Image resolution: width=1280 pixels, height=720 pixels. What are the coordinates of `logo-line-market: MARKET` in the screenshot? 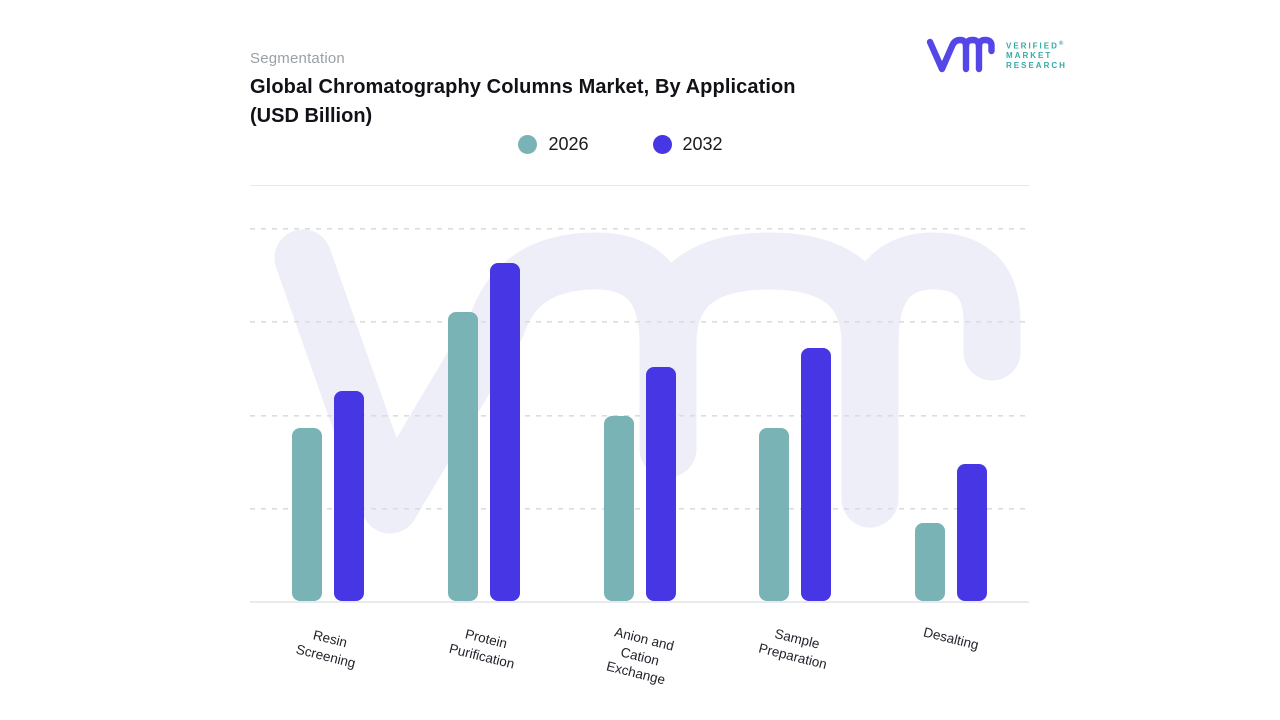 It's located at (1029, 56).